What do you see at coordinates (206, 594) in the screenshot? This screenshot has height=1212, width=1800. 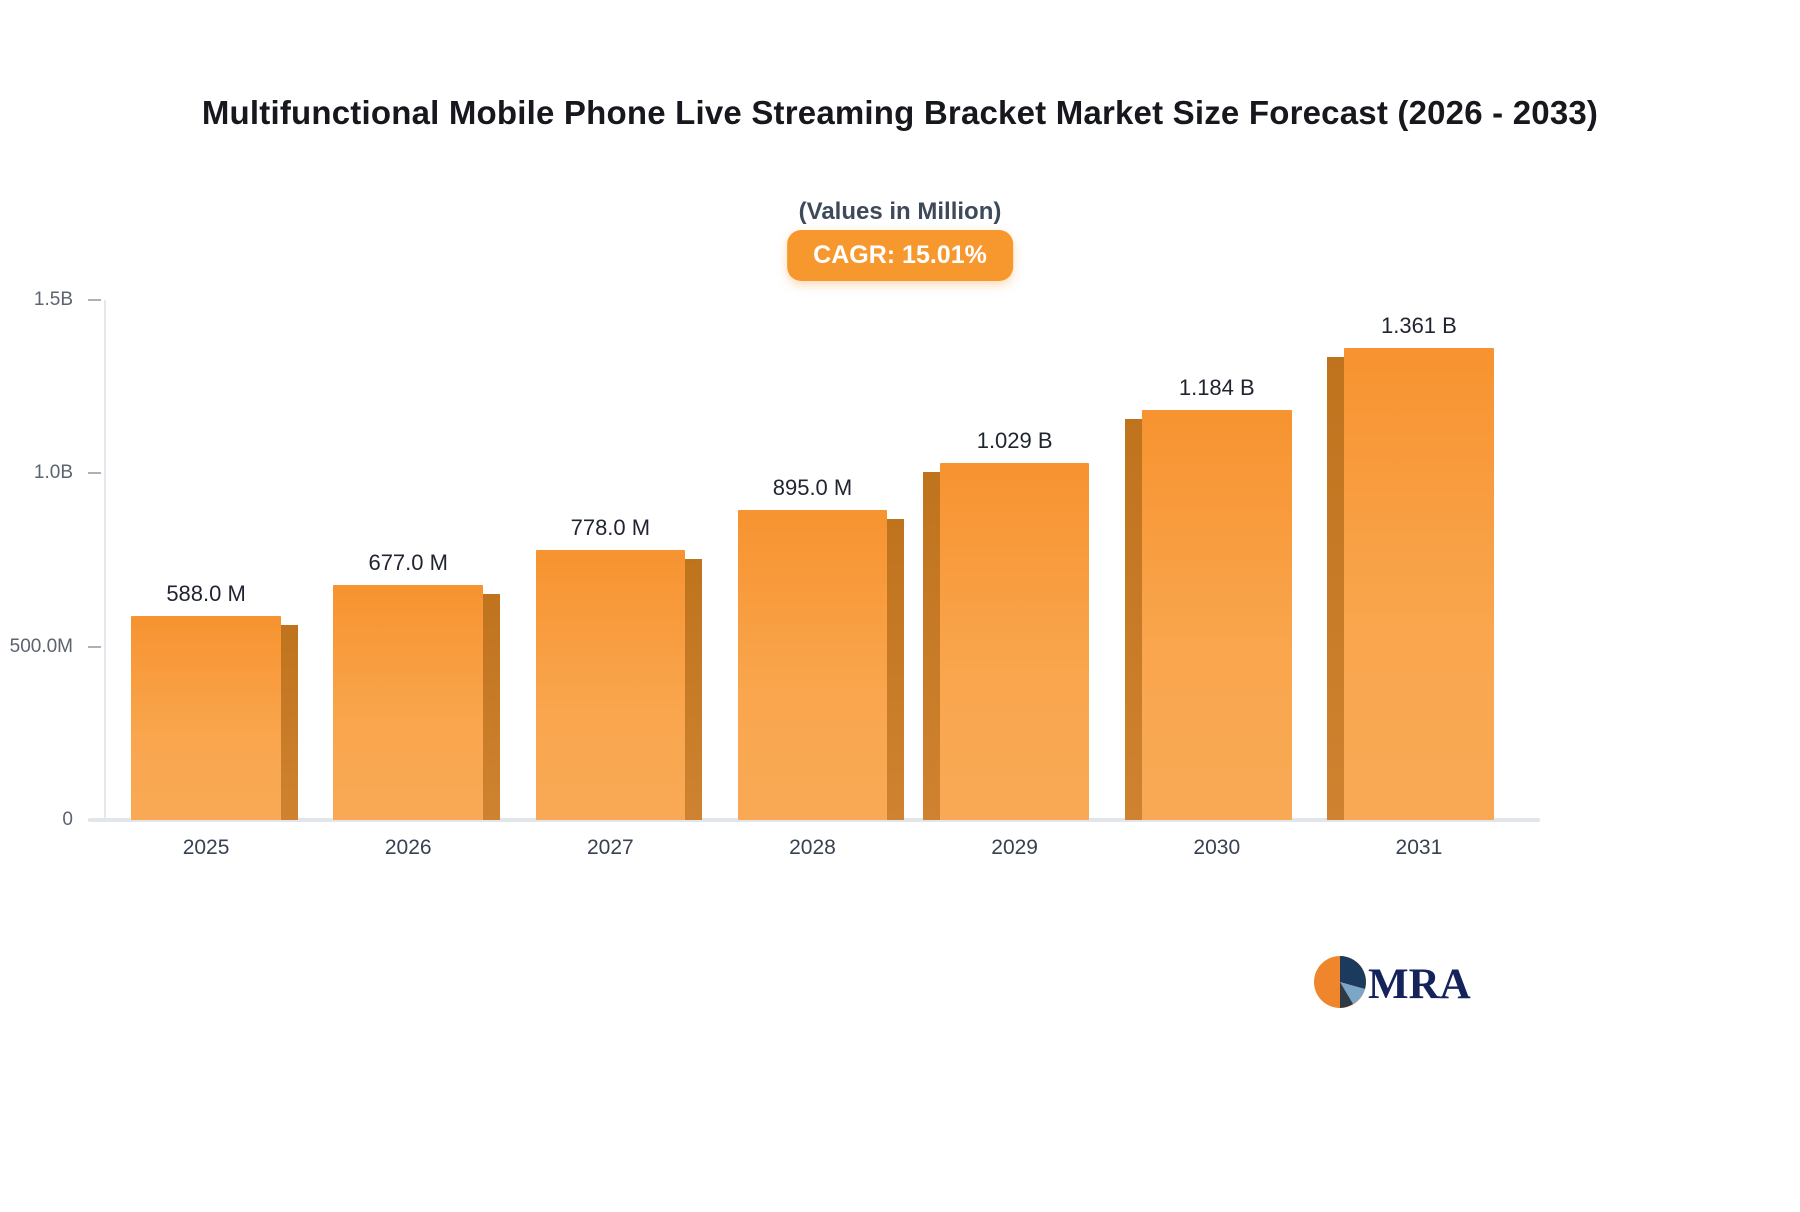 I see `bar-value-label: 588.0 M` at bounding box center [206, 594].